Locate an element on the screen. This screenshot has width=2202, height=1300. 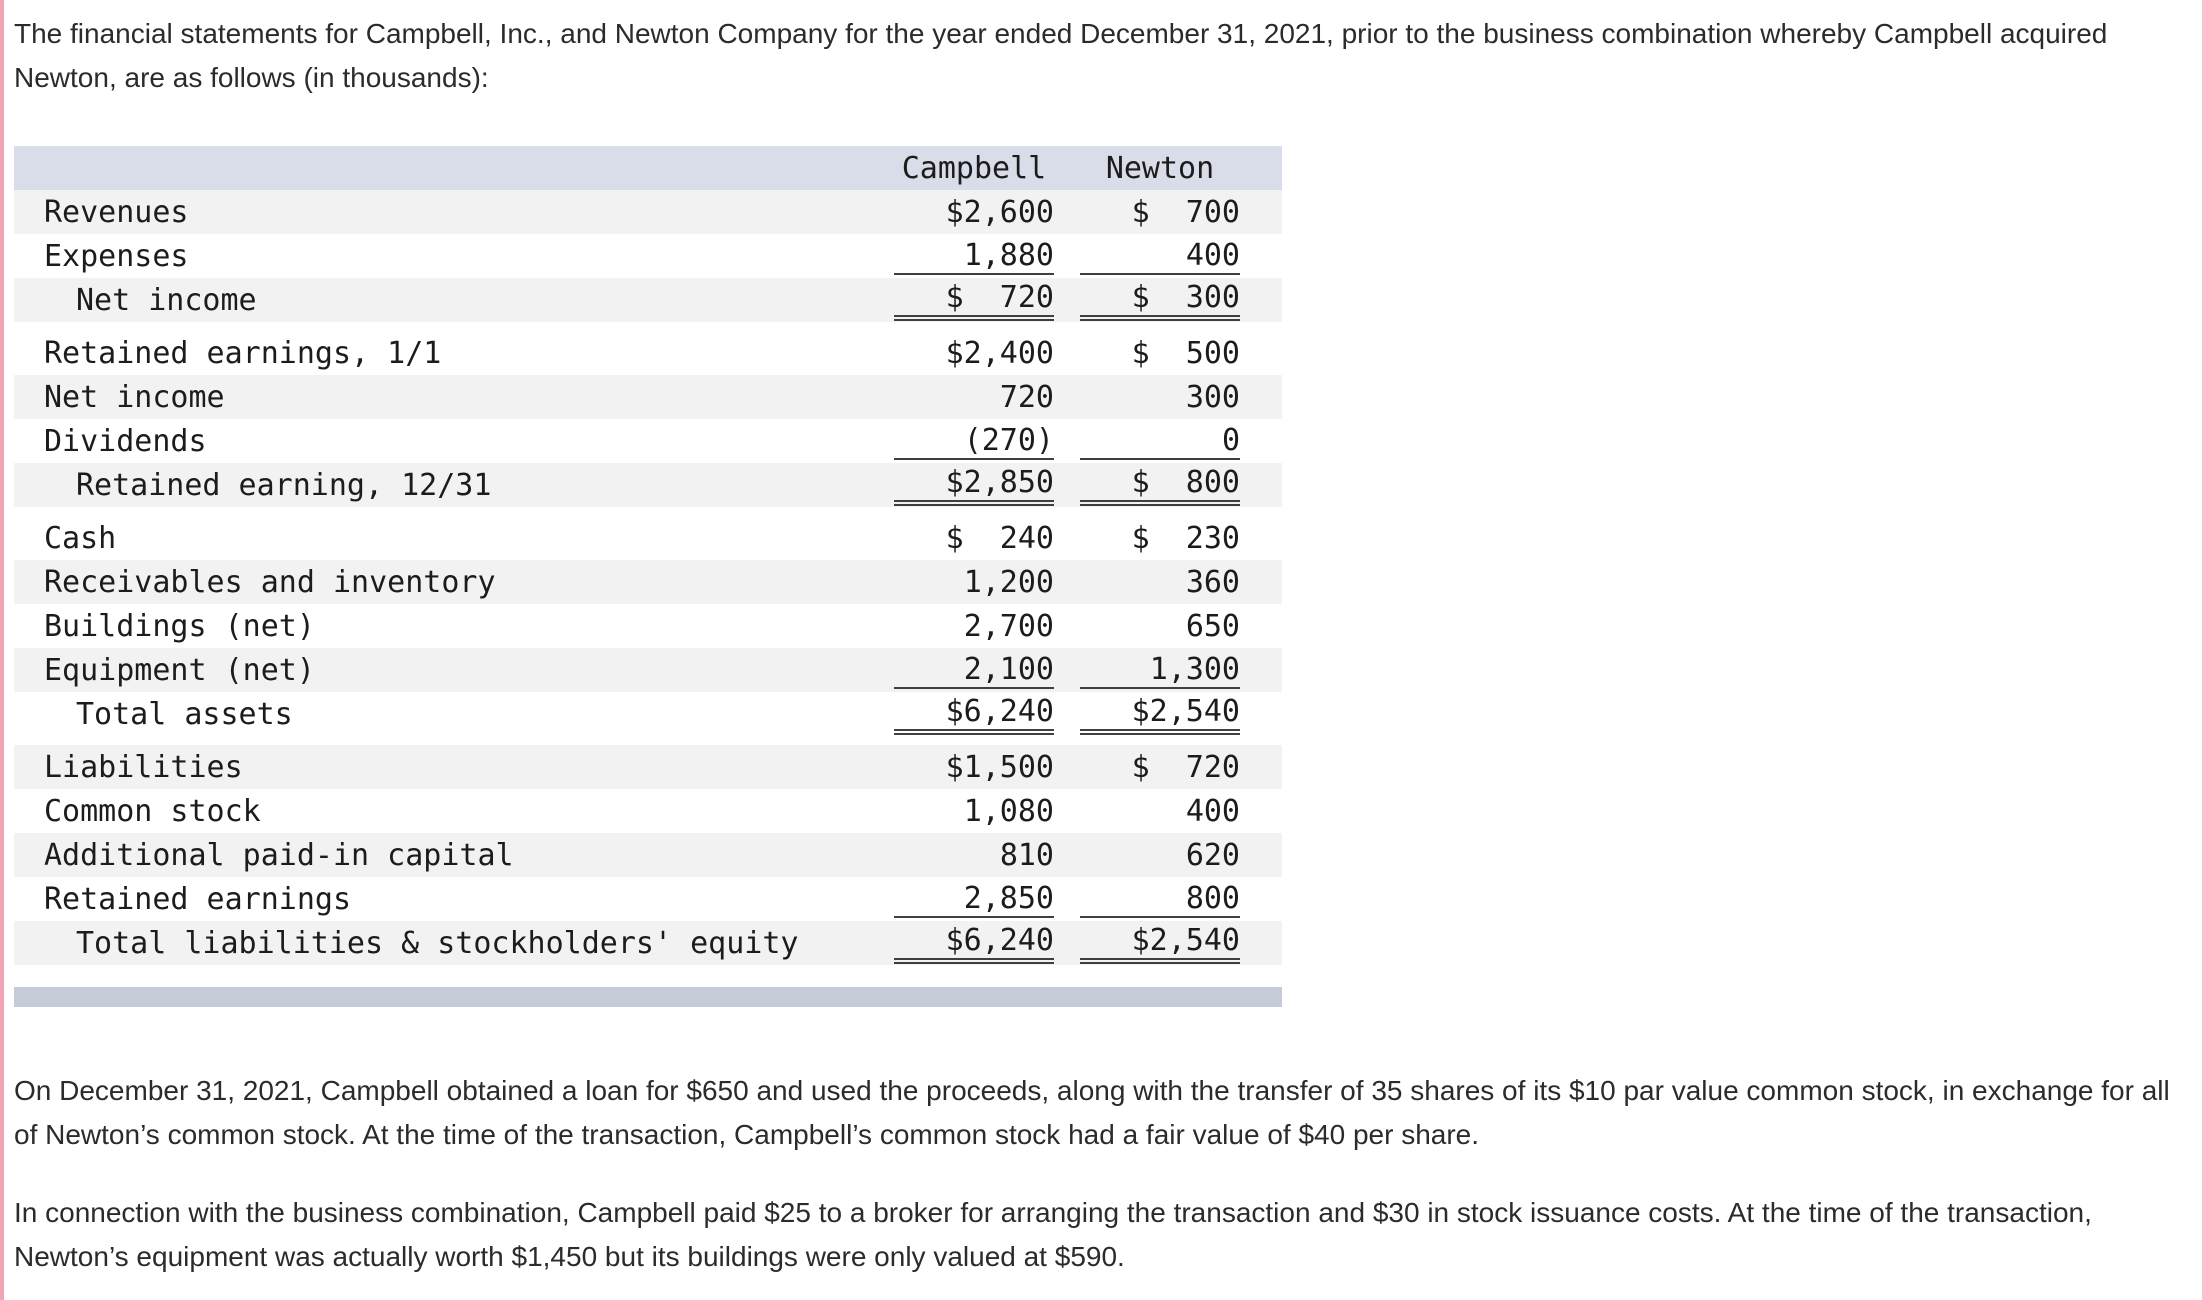
table-row-net-income: Net income 720 300 is located at coordinates (648, 397).